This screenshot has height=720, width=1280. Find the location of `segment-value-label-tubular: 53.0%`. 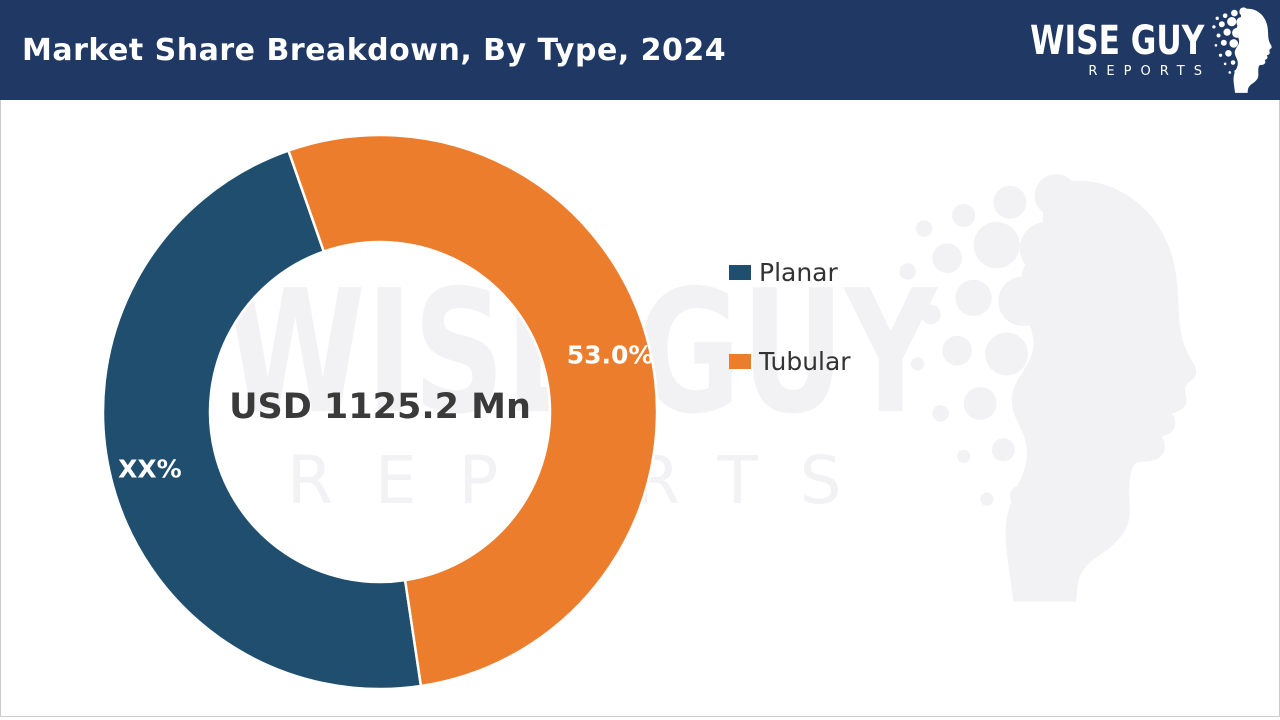

segment-value-label-tubular: 53.0% is located at coordinates (610, 355).